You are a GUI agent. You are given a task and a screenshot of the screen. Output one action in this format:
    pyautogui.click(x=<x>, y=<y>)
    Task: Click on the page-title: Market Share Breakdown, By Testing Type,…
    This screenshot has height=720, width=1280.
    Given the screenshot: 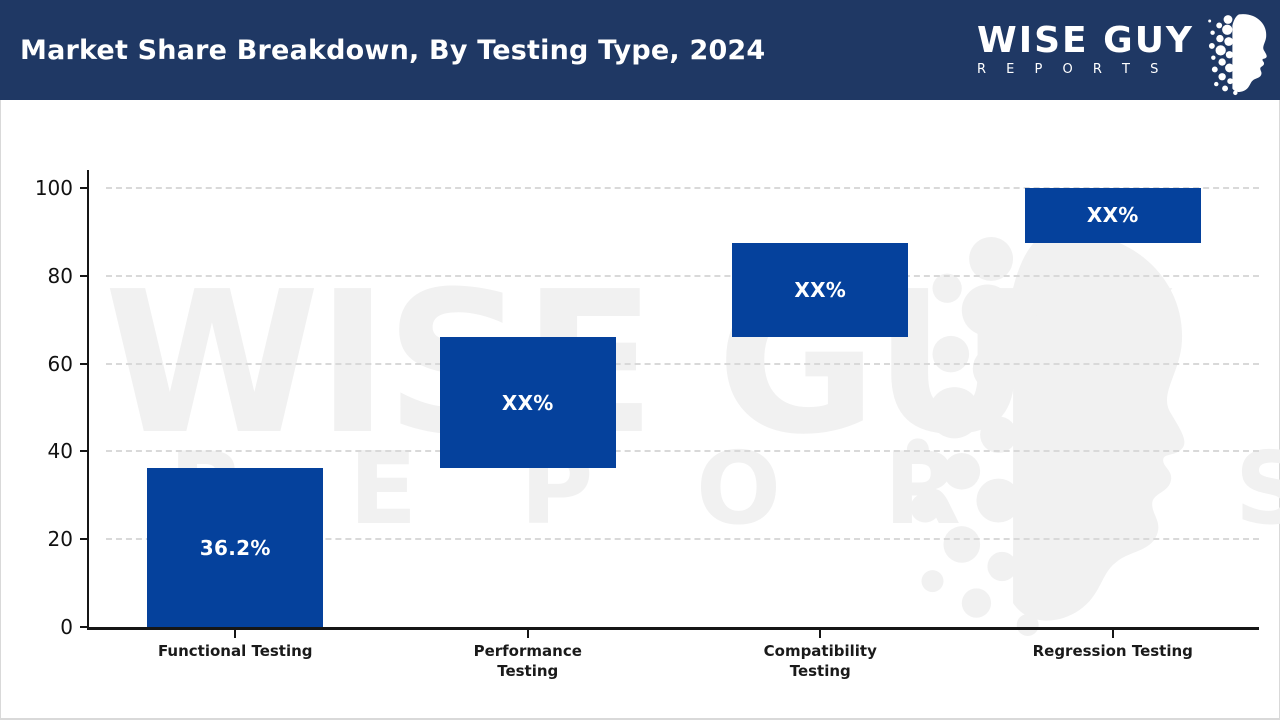 What is the action you would take?
    pyautogui.click(x=393, y=50)
    